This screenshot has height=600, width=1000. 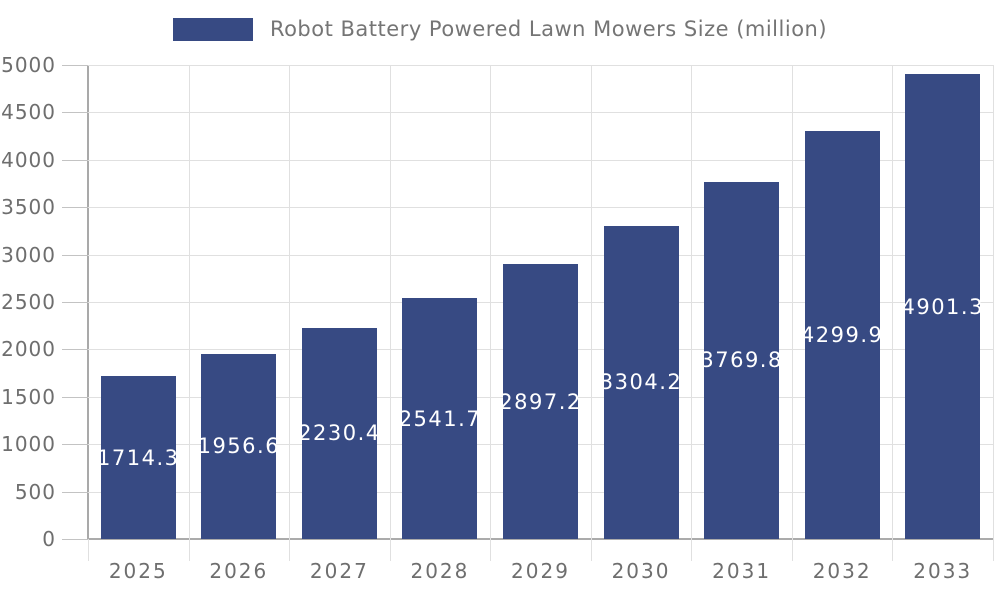 I want to click on y-axis-tick-label: 4000, so click(x=28, y=159).